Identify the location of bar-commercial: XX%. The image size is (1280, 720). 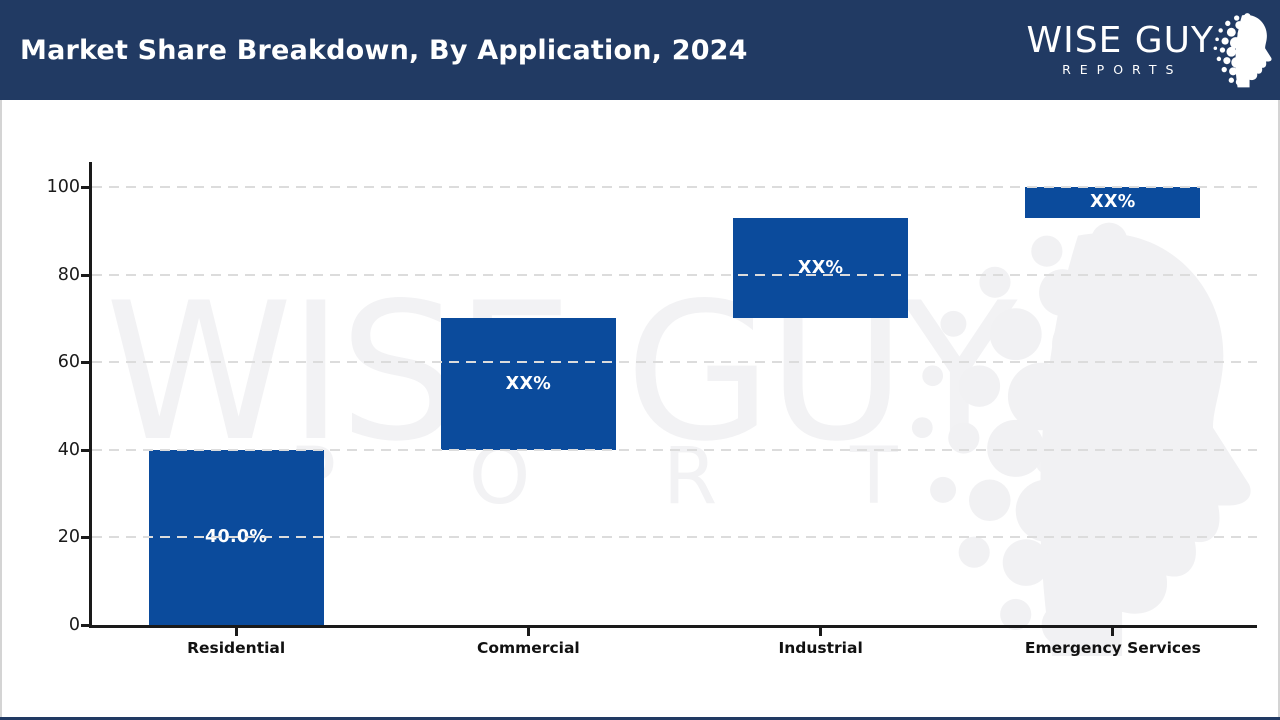
(528, 384).